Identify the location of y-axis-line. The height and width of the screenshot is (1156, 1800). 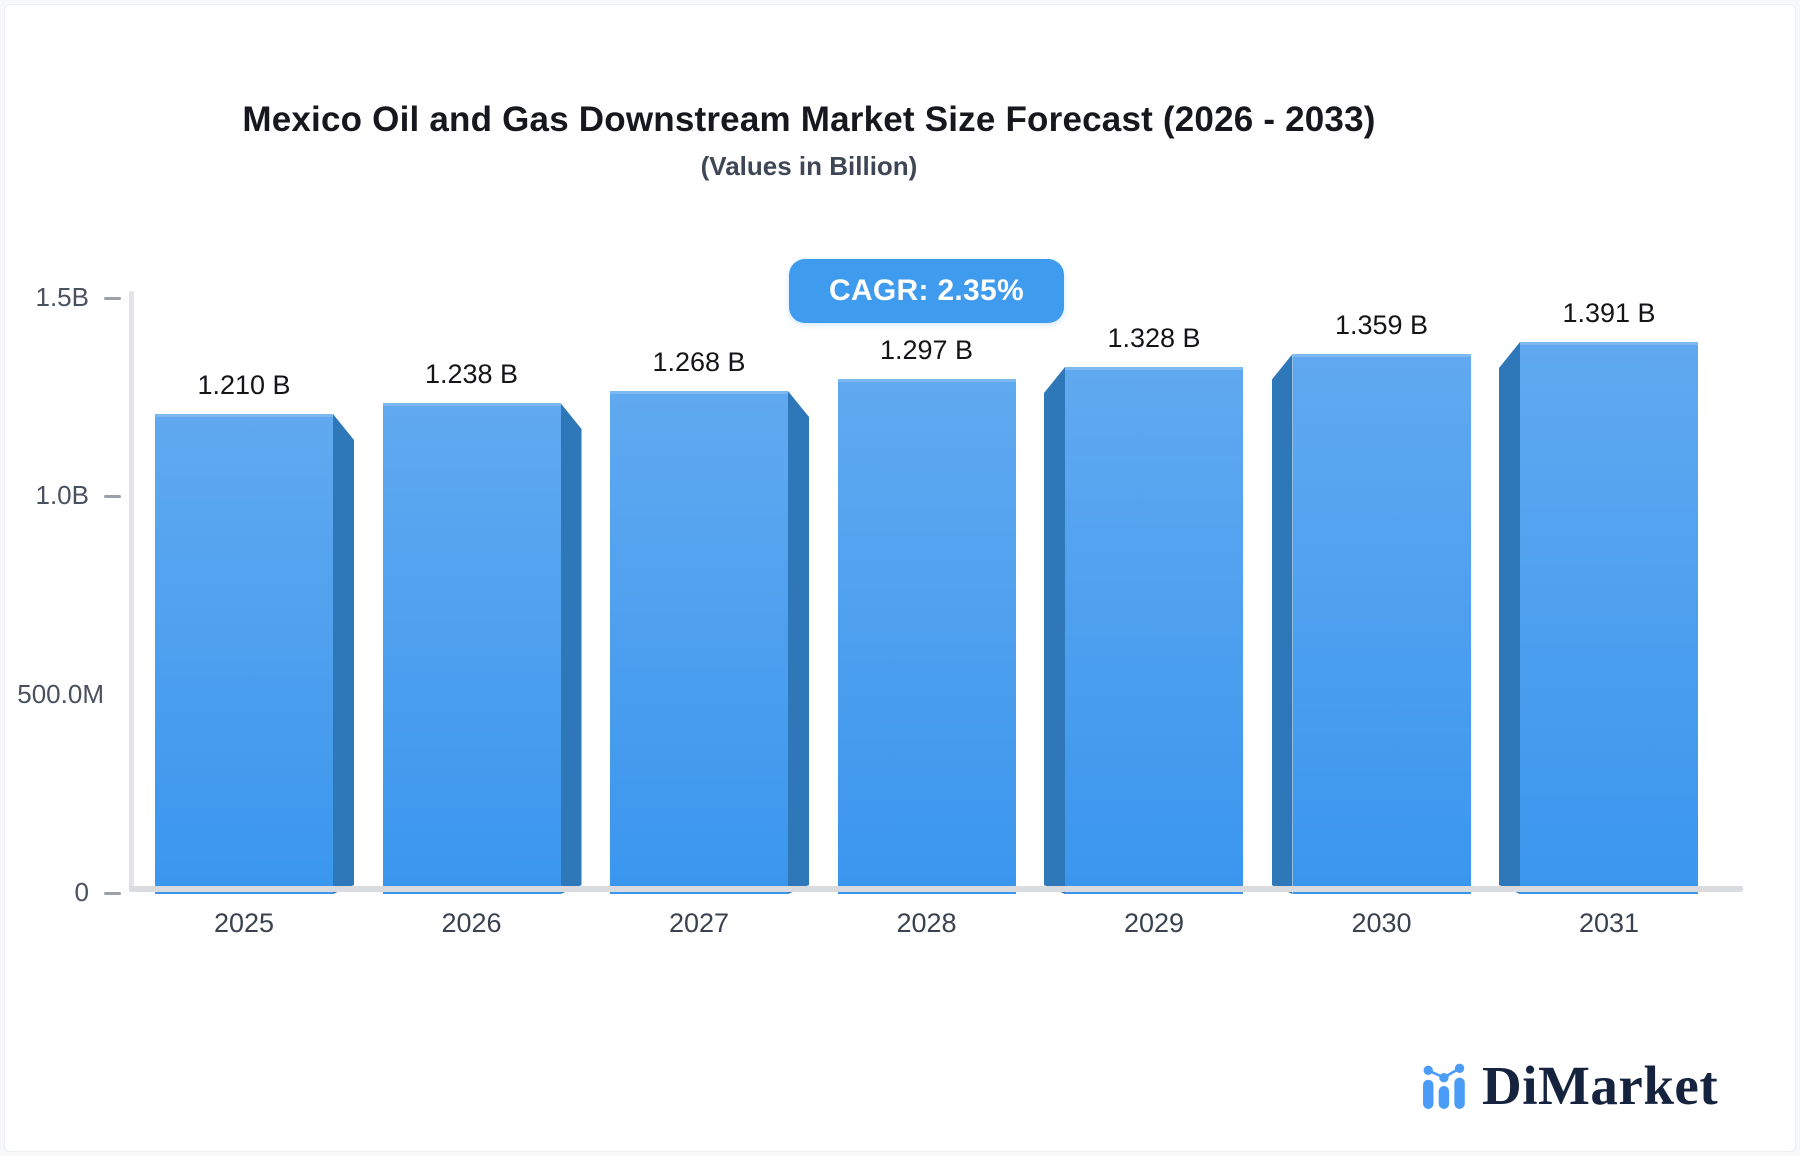
(131, 591).